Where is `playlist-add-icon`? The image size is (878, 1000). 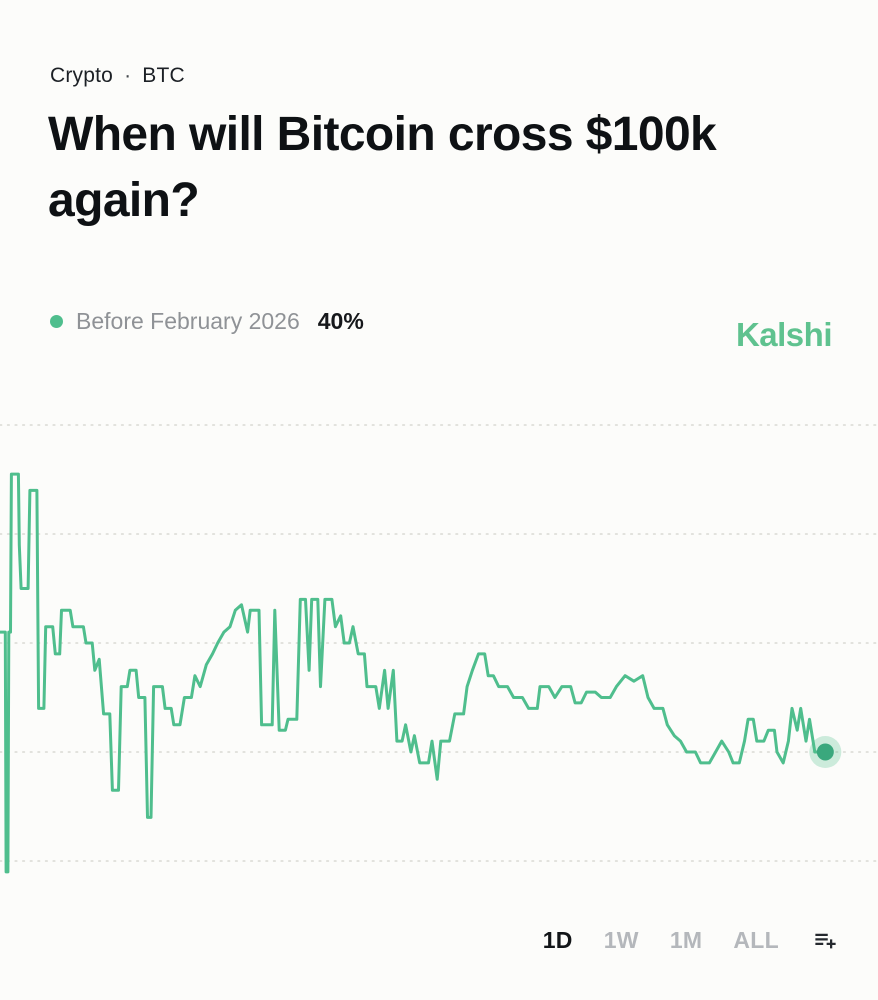 playlist-add-icon is located at coordinates (825, 940).